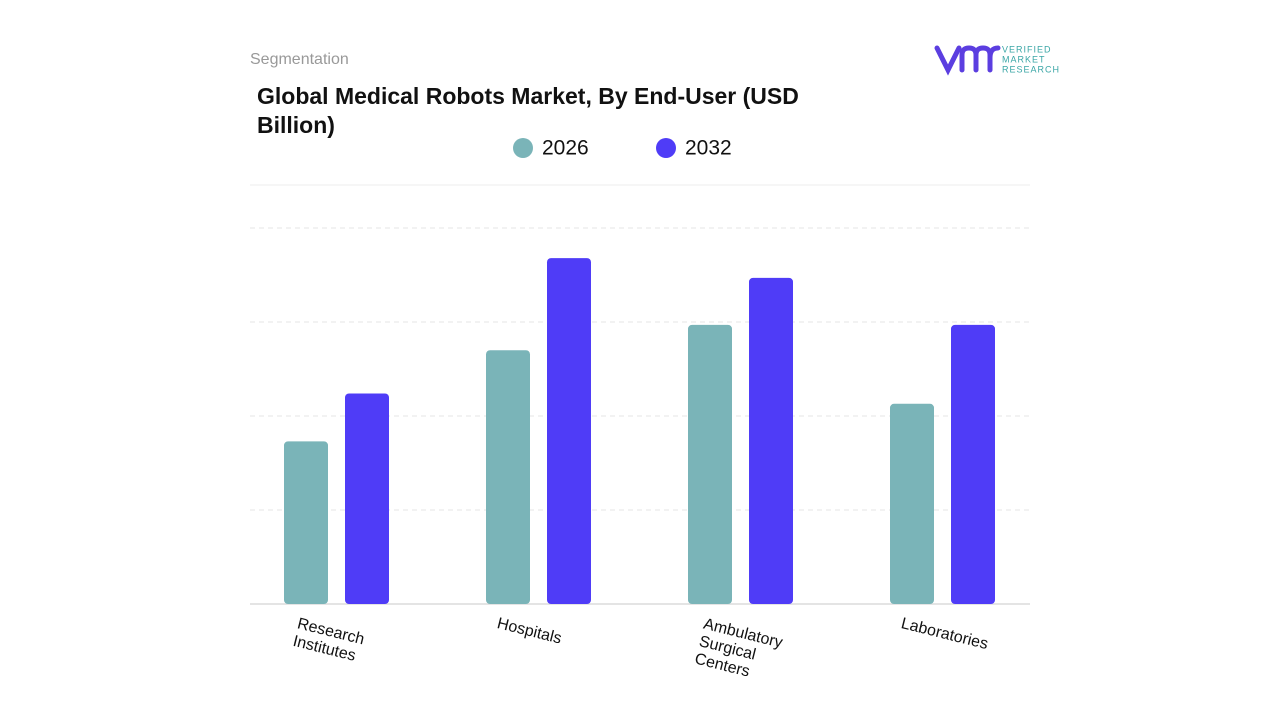 This screenshot has height=720, width=1280. What do you see at coordinates (565, 148) in the screenshot?
I see `legend-label: 2026` at bounding box center [565, 148].